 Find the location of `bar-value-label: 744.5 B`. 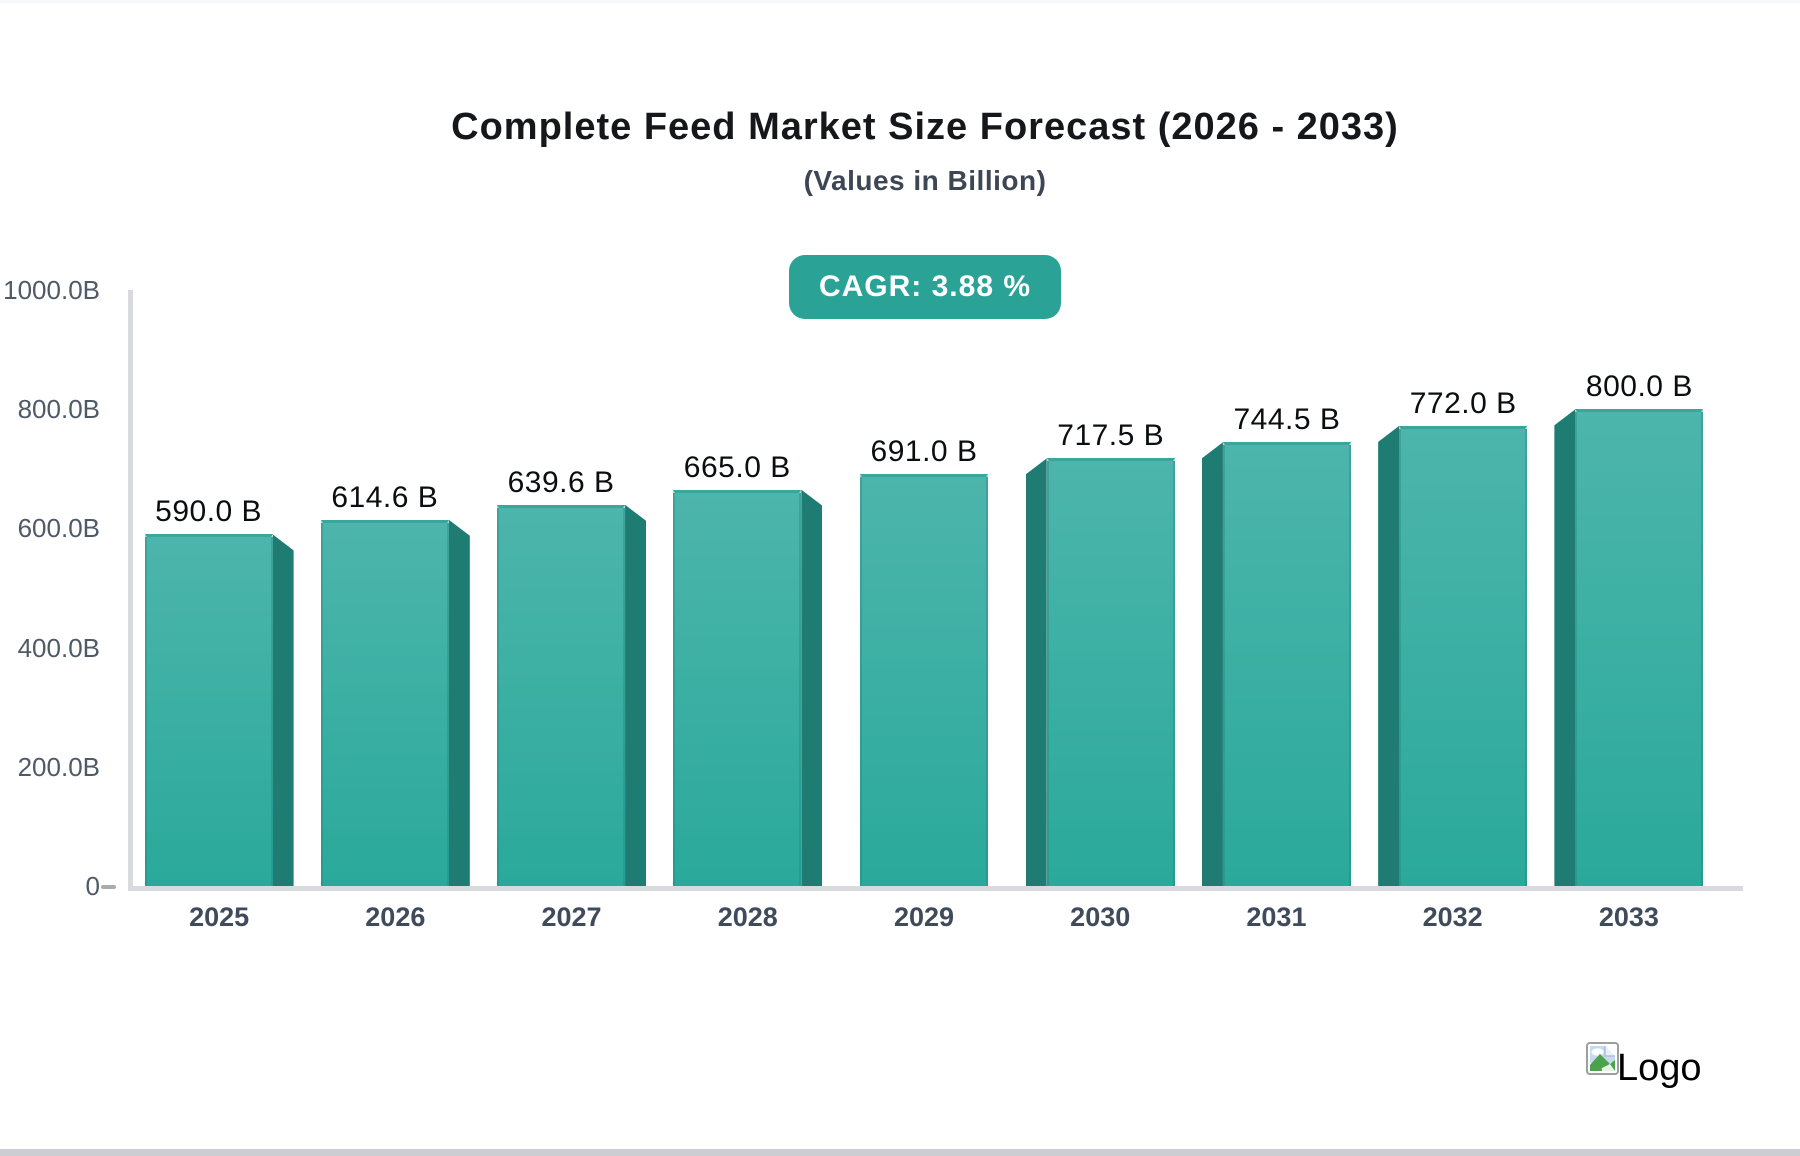

bar-value-label: 744.5 B is located at coordinates (1287, 420).